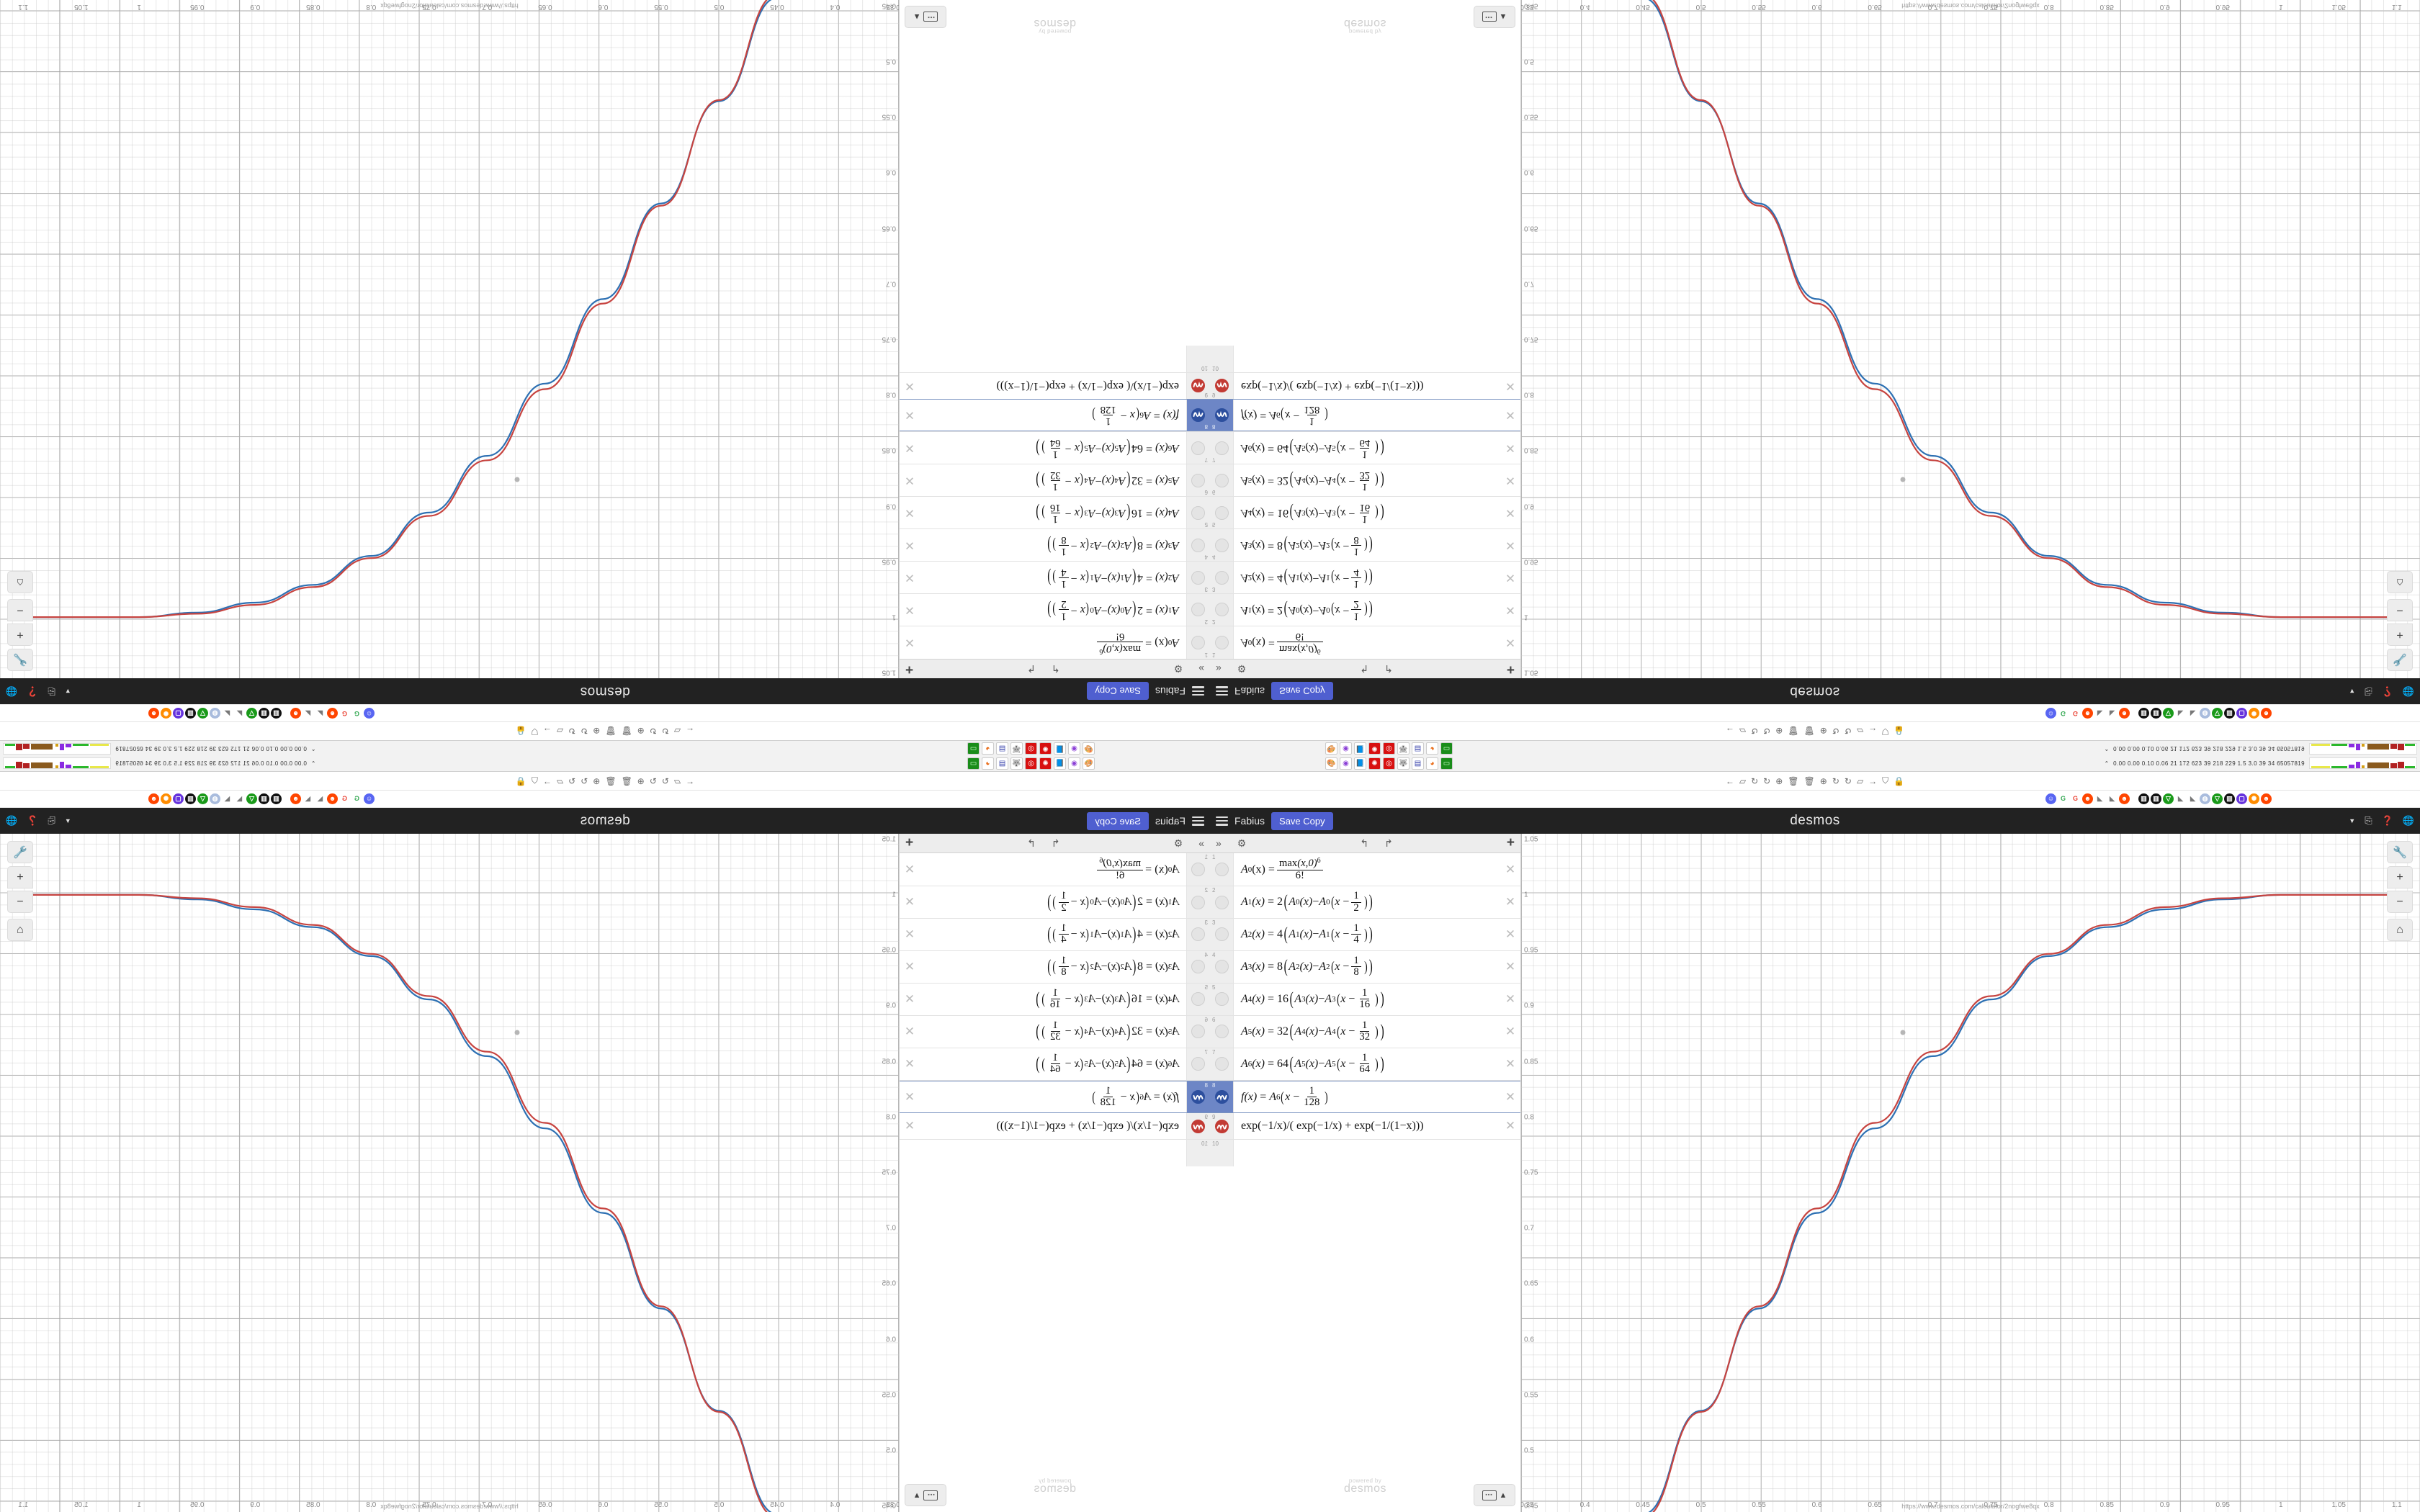 The height and width of the screenshot is (1512, 2420). Describe the element at coordinates (1113, 610) in the screenshot. I see `expression-math: A 1 (x) = 2(A 0 (x) − A 0(x − 1 2))` at that location.